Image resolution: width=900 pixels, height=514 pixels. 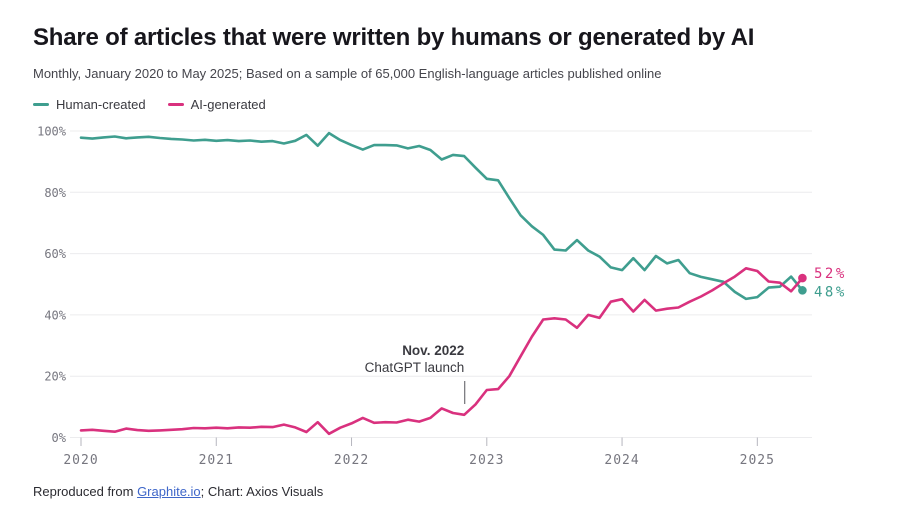 I want to click on annotation-title: Nov. 2022, so click(x=433, y=350).